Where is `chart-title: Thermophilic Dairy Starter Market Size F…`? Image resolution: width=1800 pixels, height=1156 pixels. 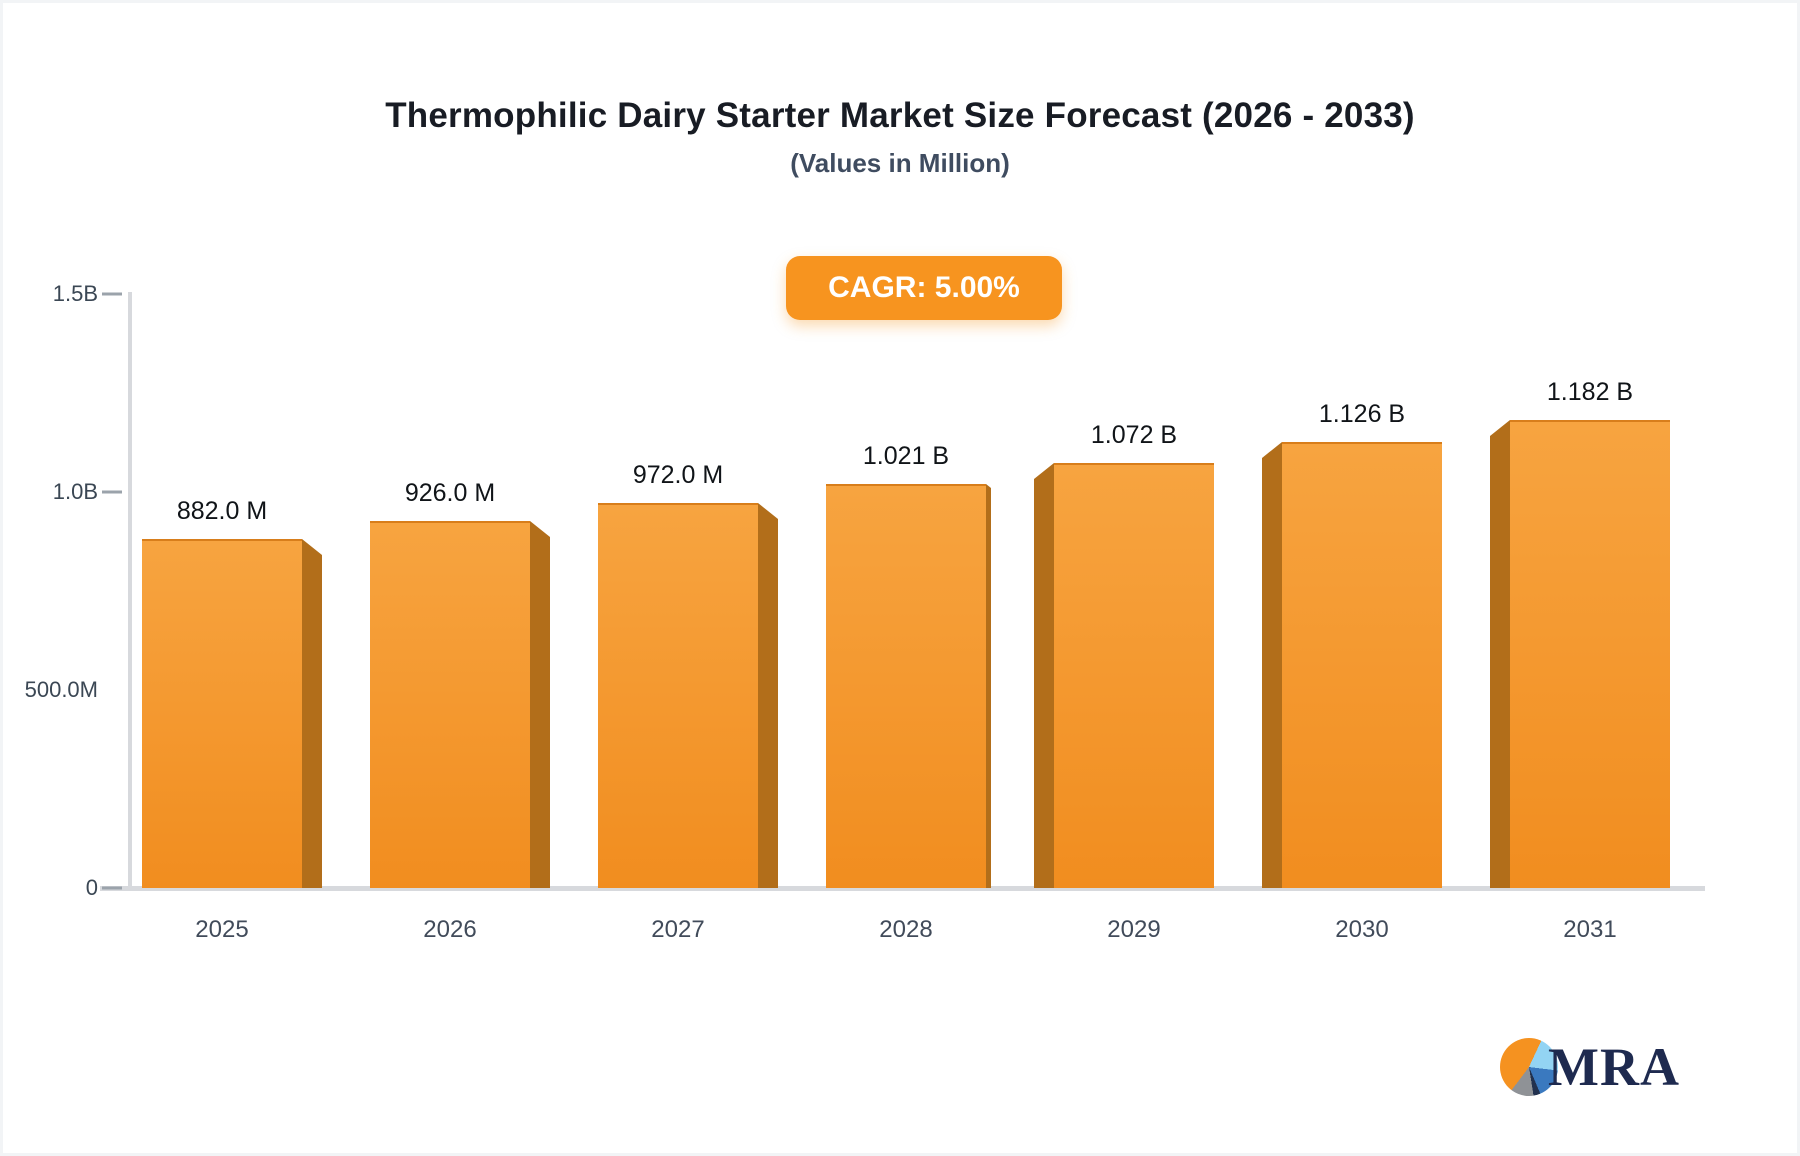 chart-title: Thermophilic Dairy Starter Market Size F… is located at coordinates (900, 115).